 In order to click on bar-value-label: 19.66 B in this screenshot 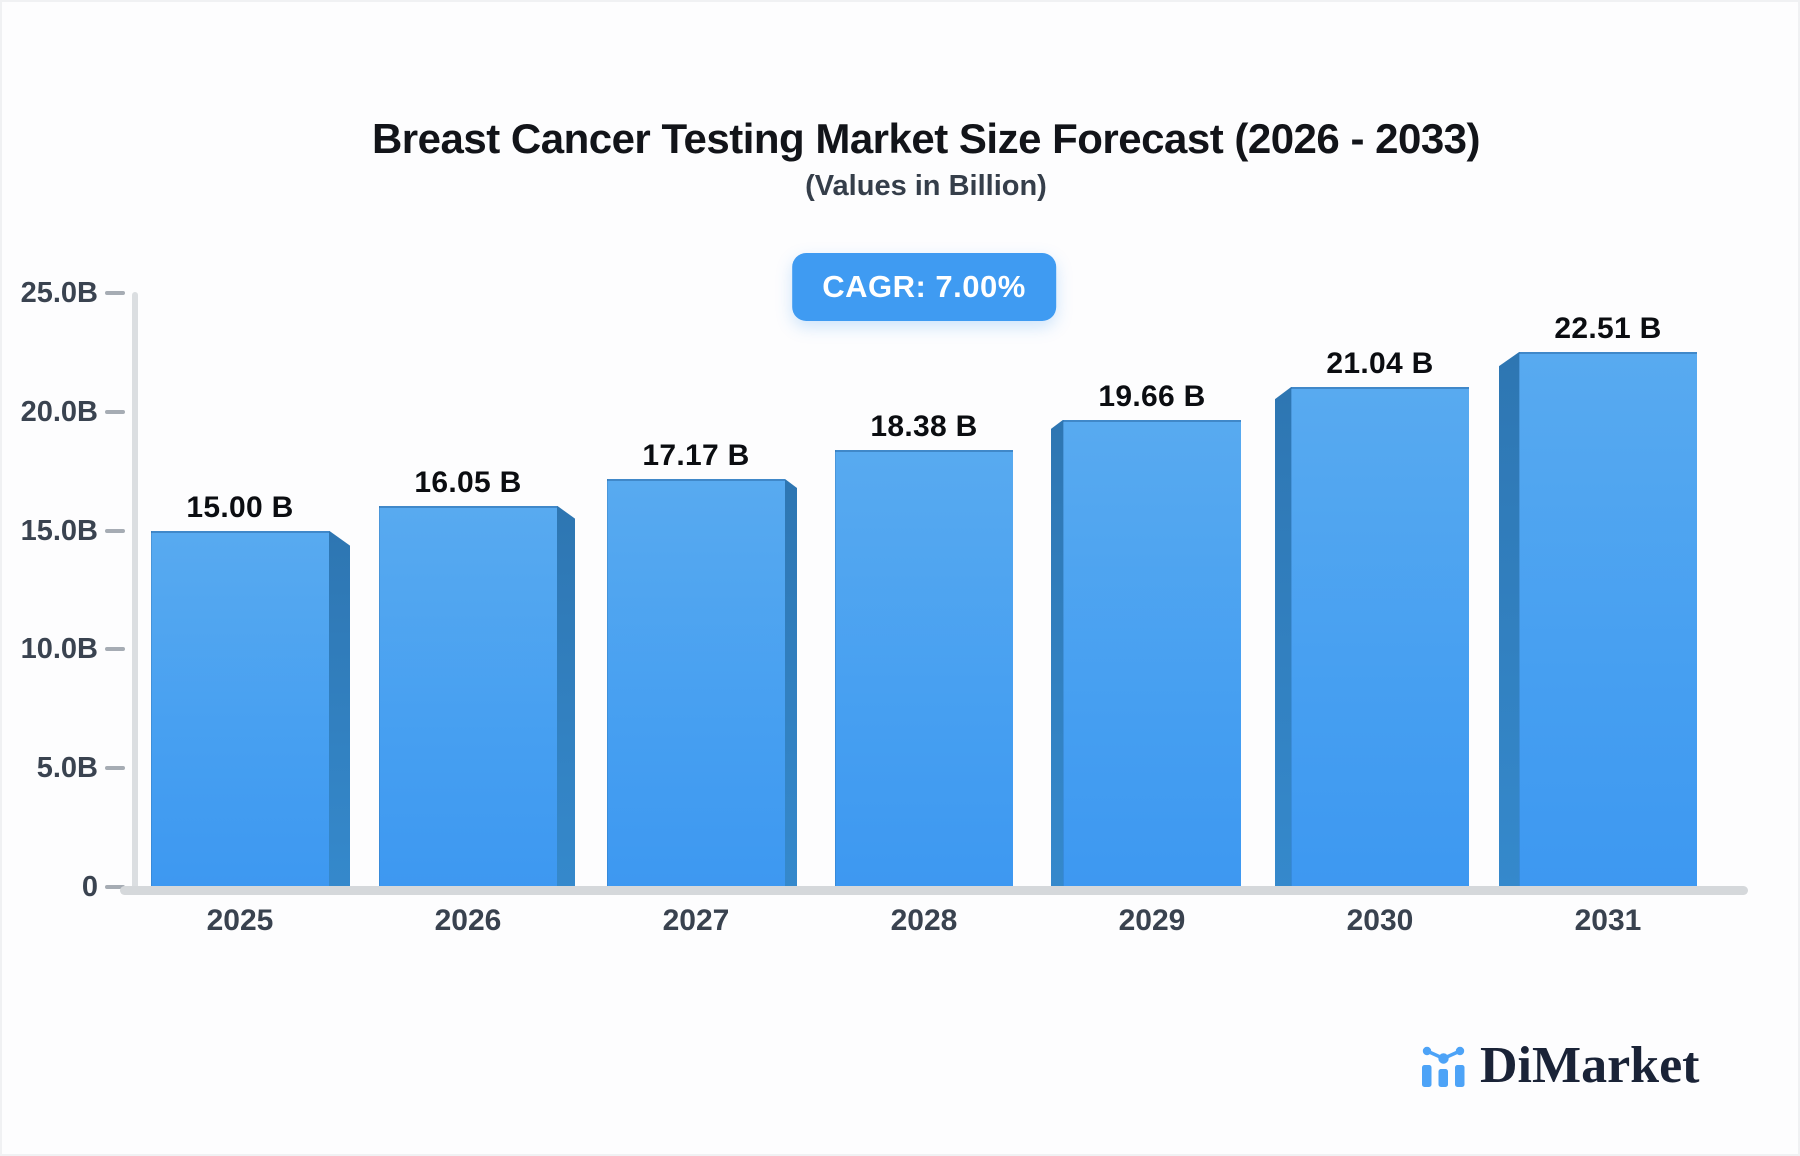, I will do `click(1152, 396)`.